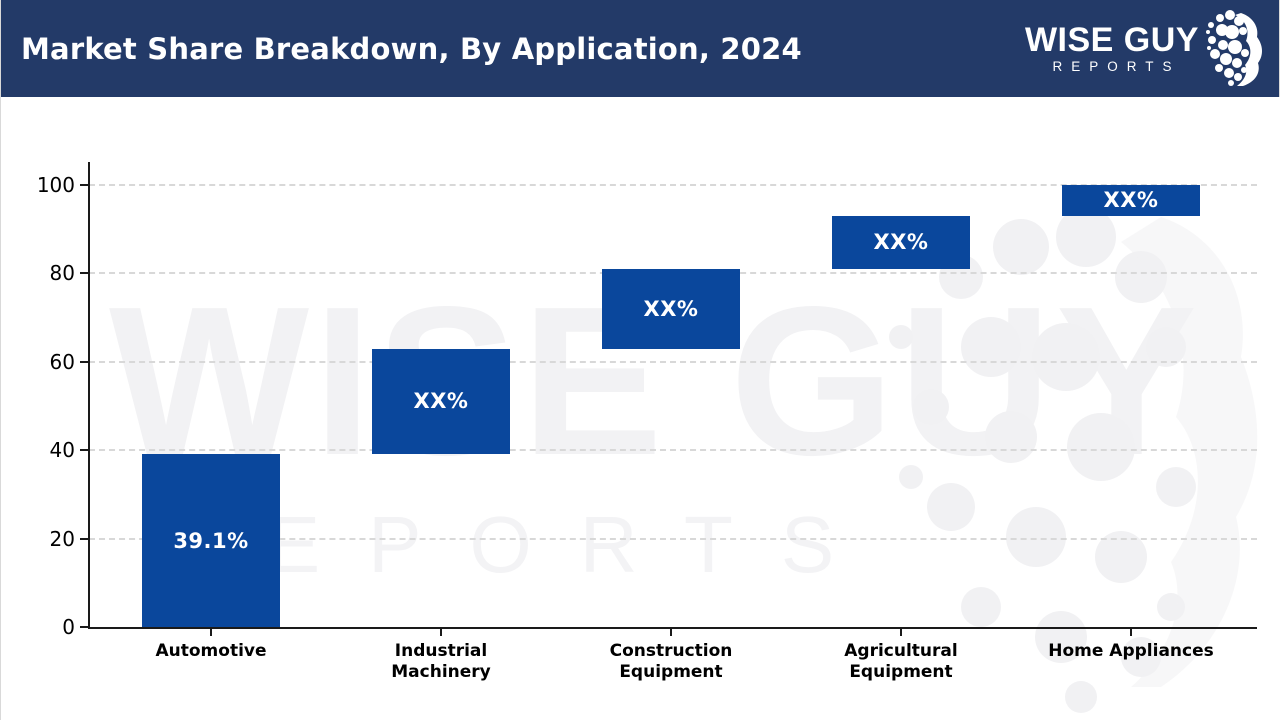  What do you see at coordinates (1234, 47) in the screenshot?
I see `logo-face-icon` at bounding box center [1234, 47].